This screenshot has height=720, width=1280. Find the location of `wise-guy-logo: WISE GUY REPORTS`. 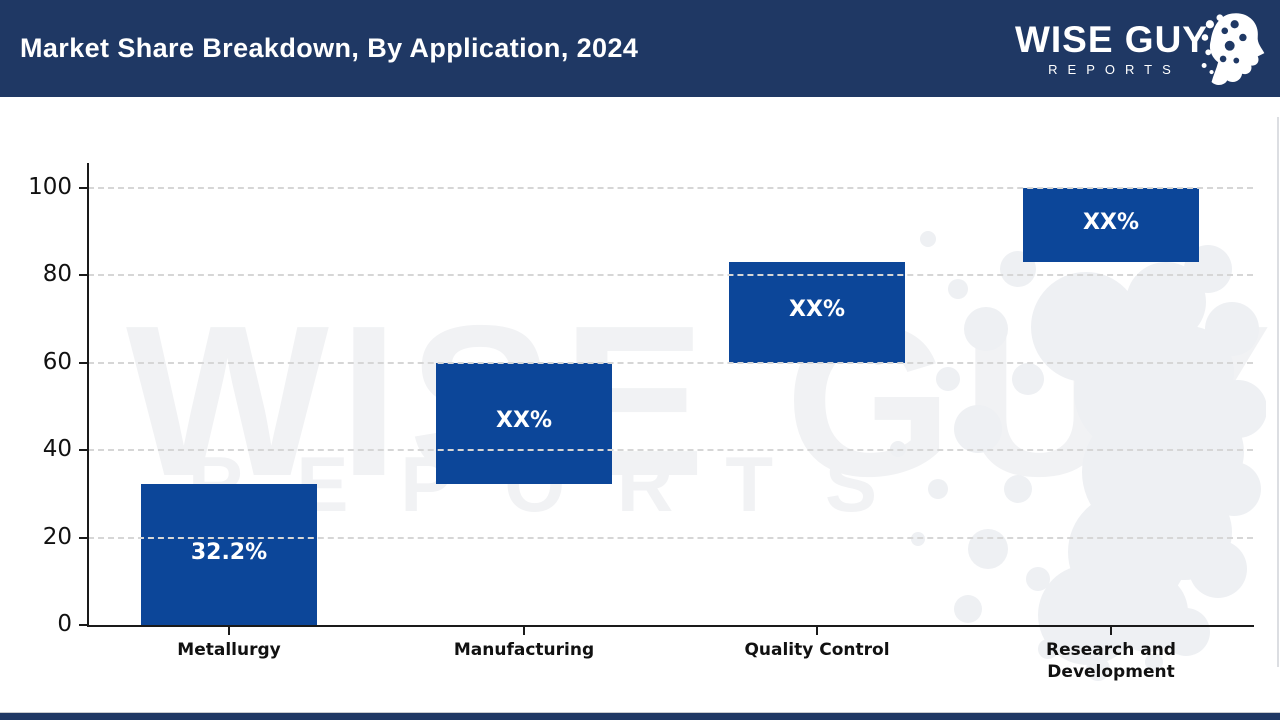

wise-guy-logo: WISE GUY REPORTS is located at coordinates (1140, 49).